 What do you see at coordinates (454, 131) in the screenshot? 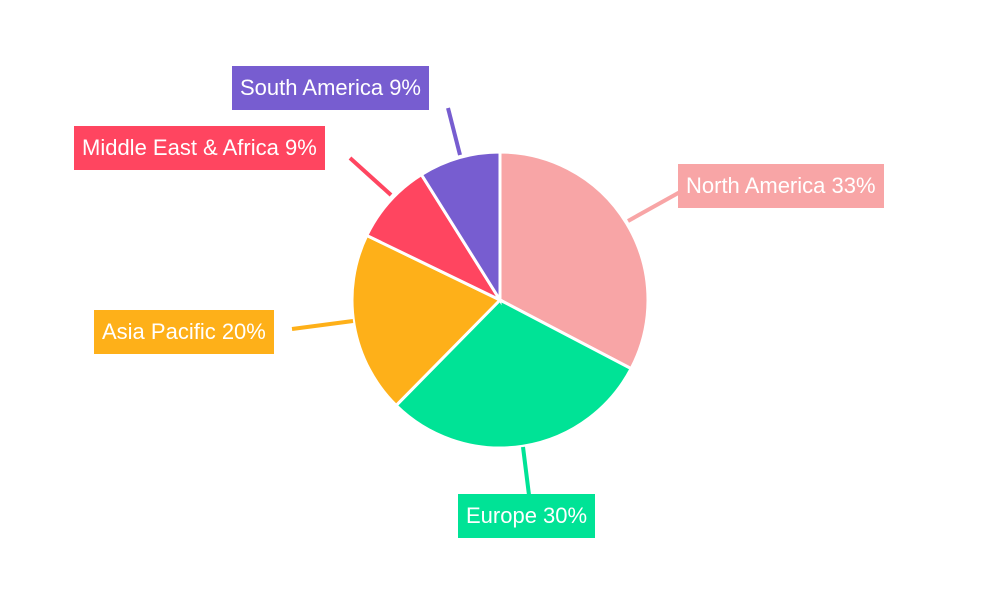
I see `leader-line-south-america` at bounding box center [454, 131].